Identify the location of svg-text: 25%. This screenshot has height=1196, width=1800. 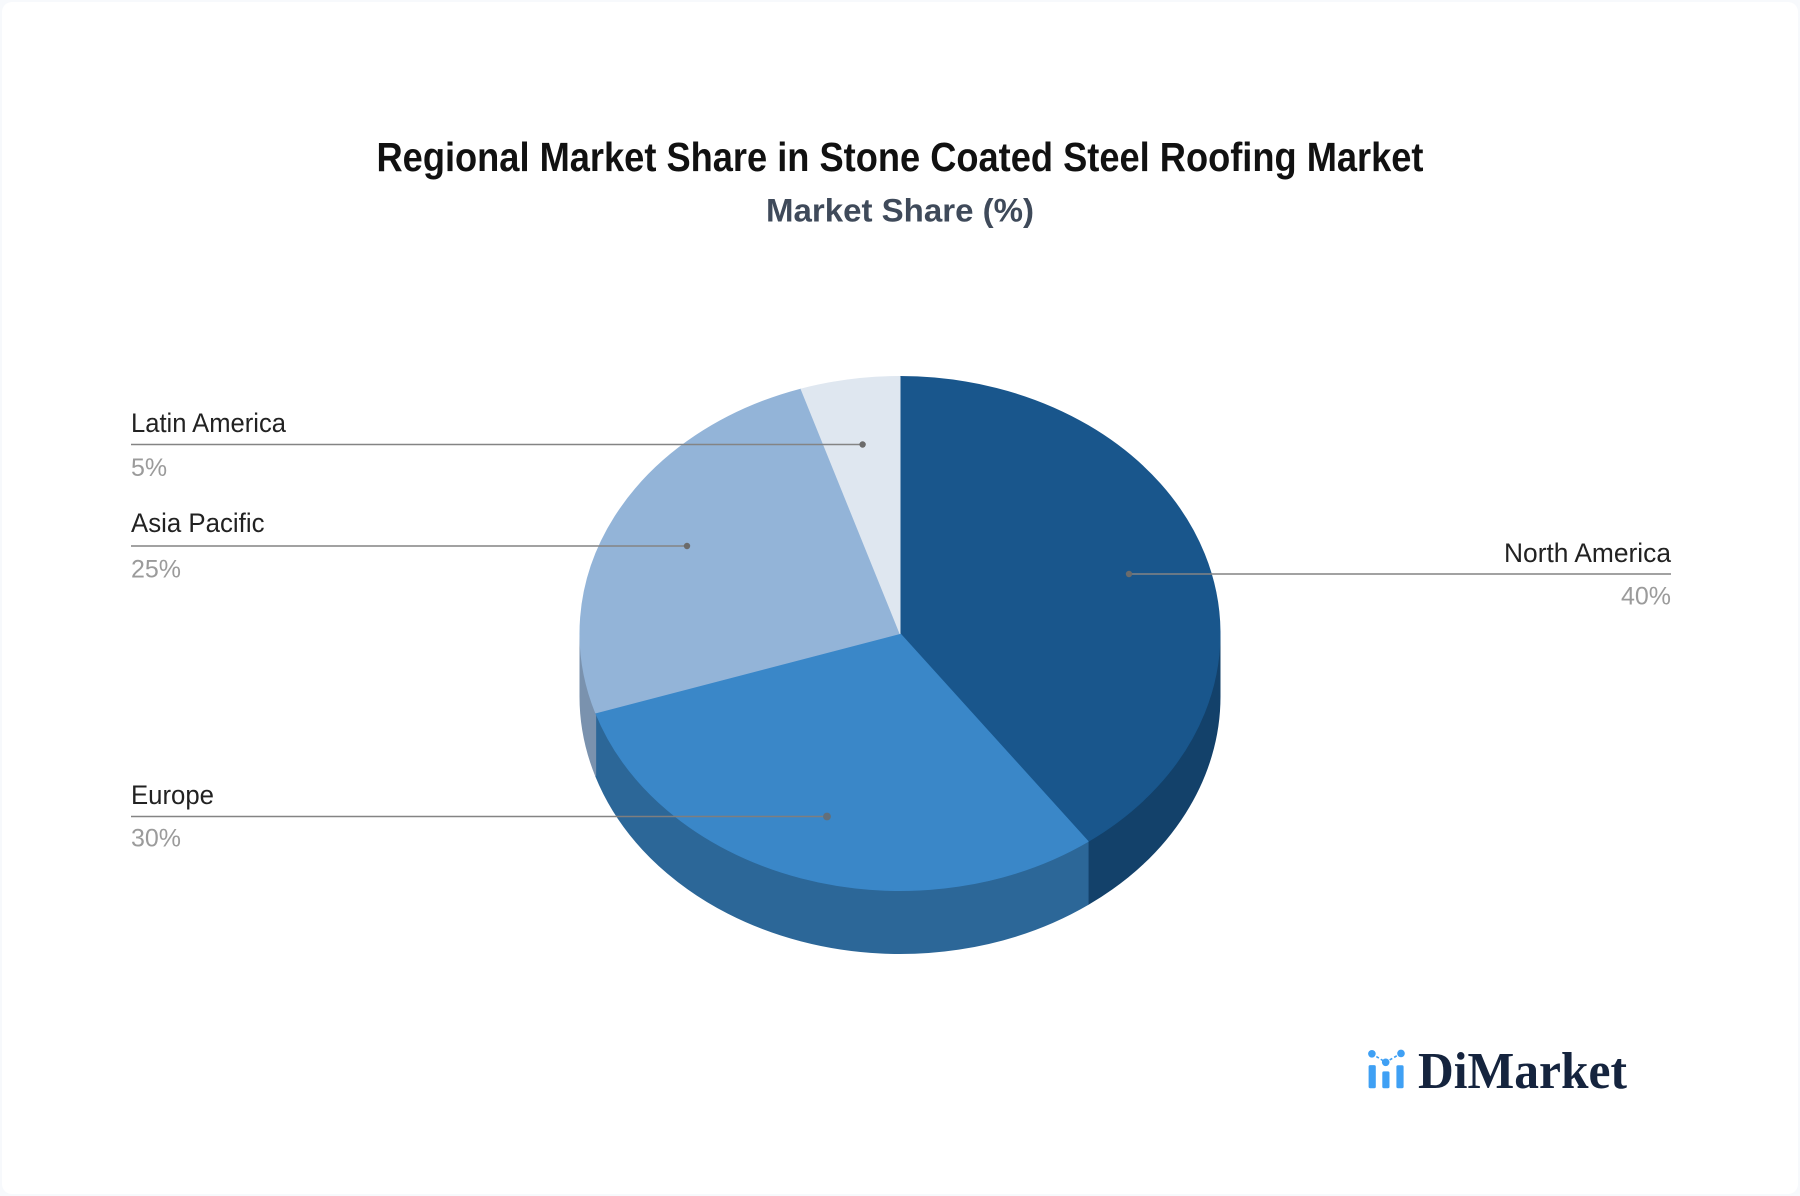
(156, 570).